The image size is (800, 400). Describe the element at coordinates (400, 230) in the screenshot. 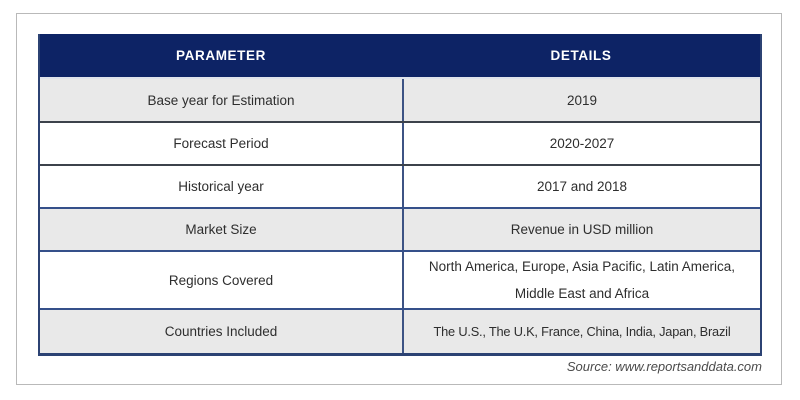

I see `table-row: Market Size Revenue in USD million` at that location.